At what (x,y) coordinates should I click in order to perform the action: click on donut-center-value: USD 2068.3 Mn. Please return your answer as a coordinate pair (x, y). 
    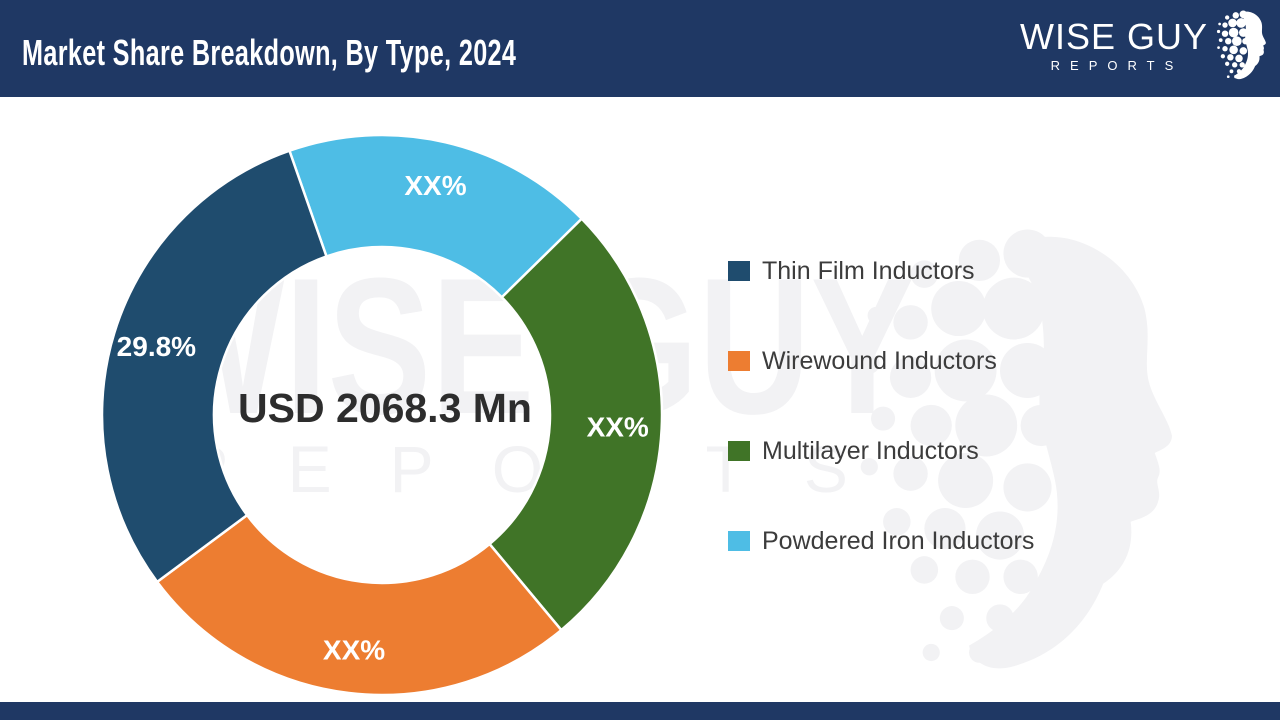
    Looking at the image, I should click on (385, 408).